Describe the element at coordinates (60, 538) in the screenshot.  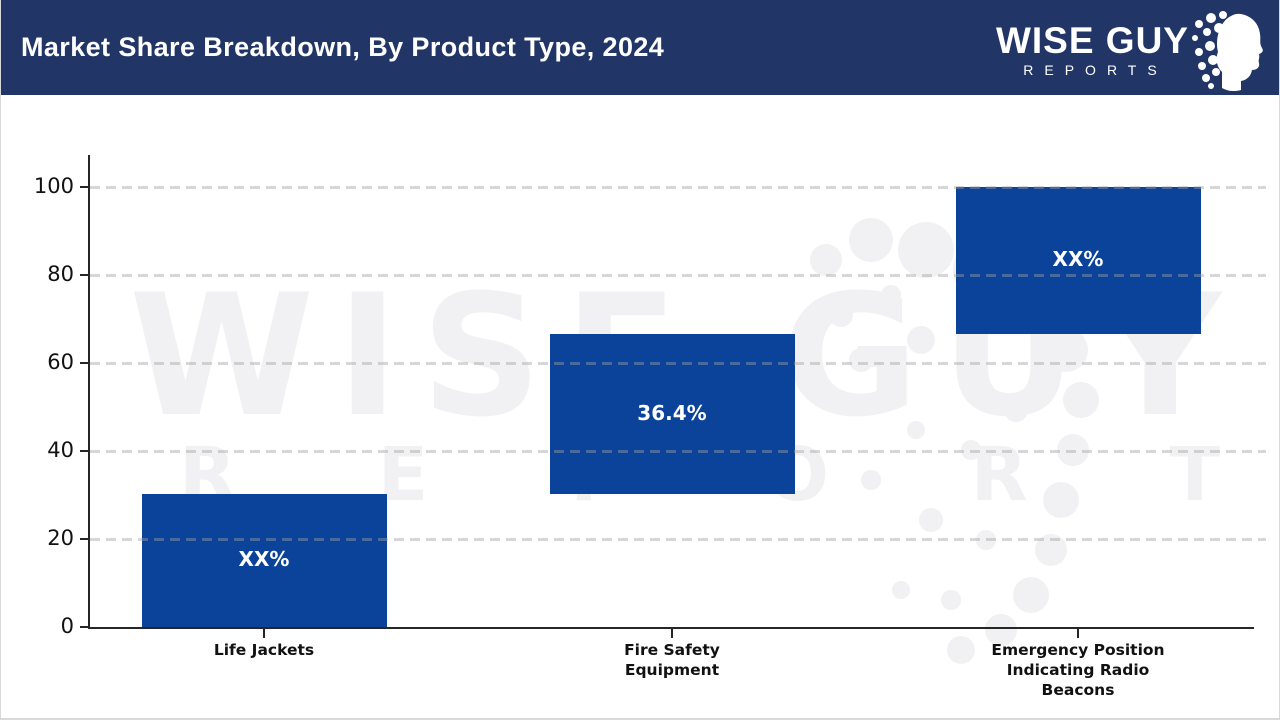
I see `y-axis-label-20: 20` at that location.